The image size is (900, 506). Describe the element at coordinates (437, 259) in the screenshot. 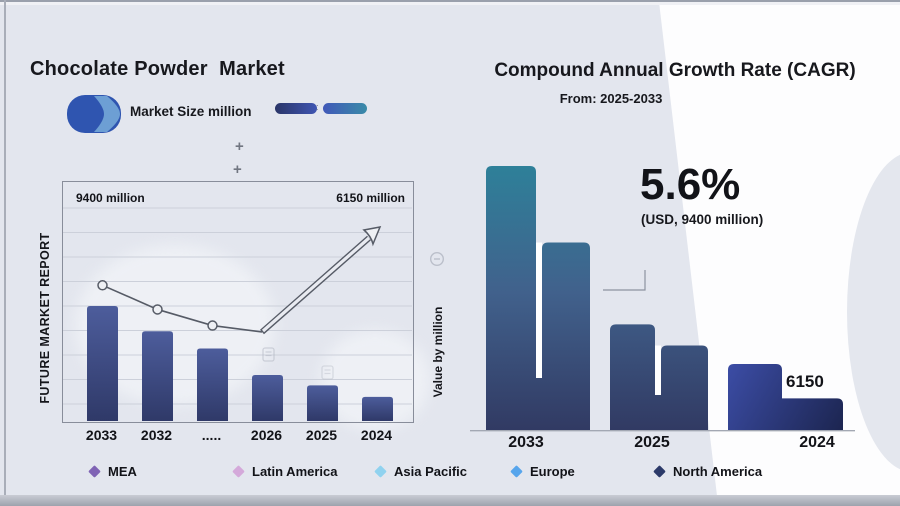

I see `minus-circle-watermark-icon` at that location.